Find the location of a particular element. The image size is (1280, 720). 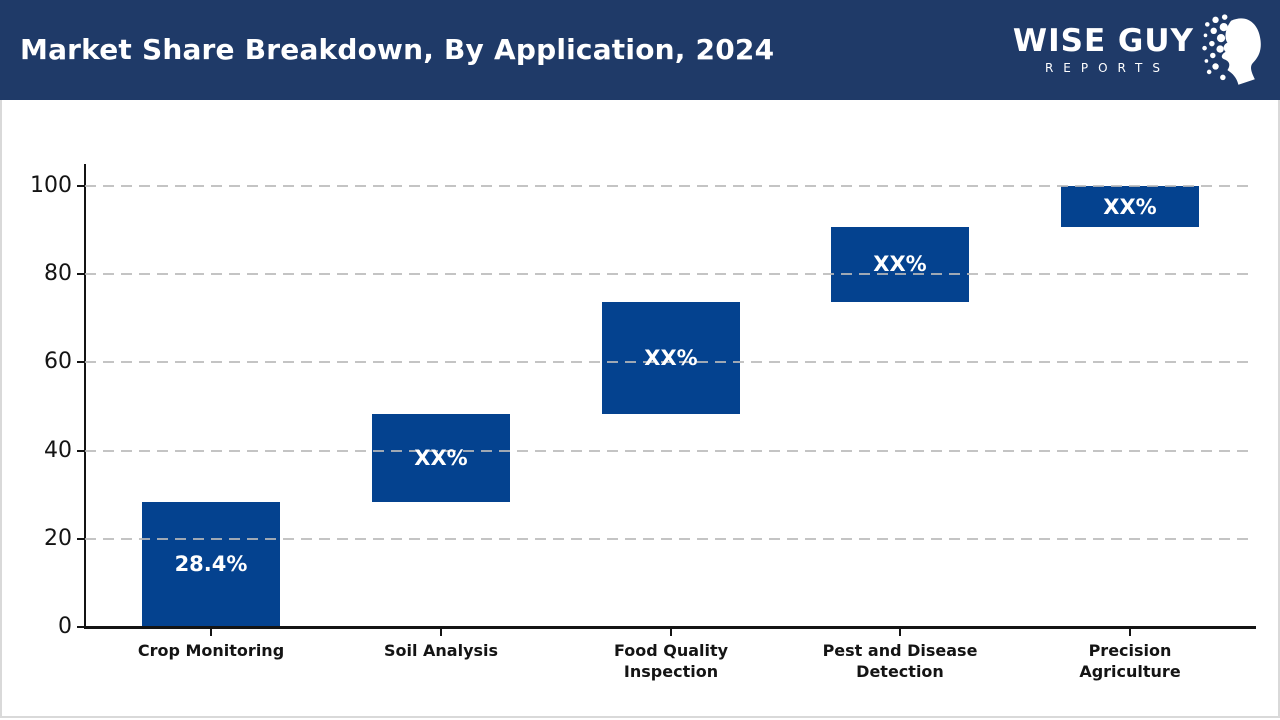

logo-text: WISE GUY REPORTS is located at coordinates (1103, 50).